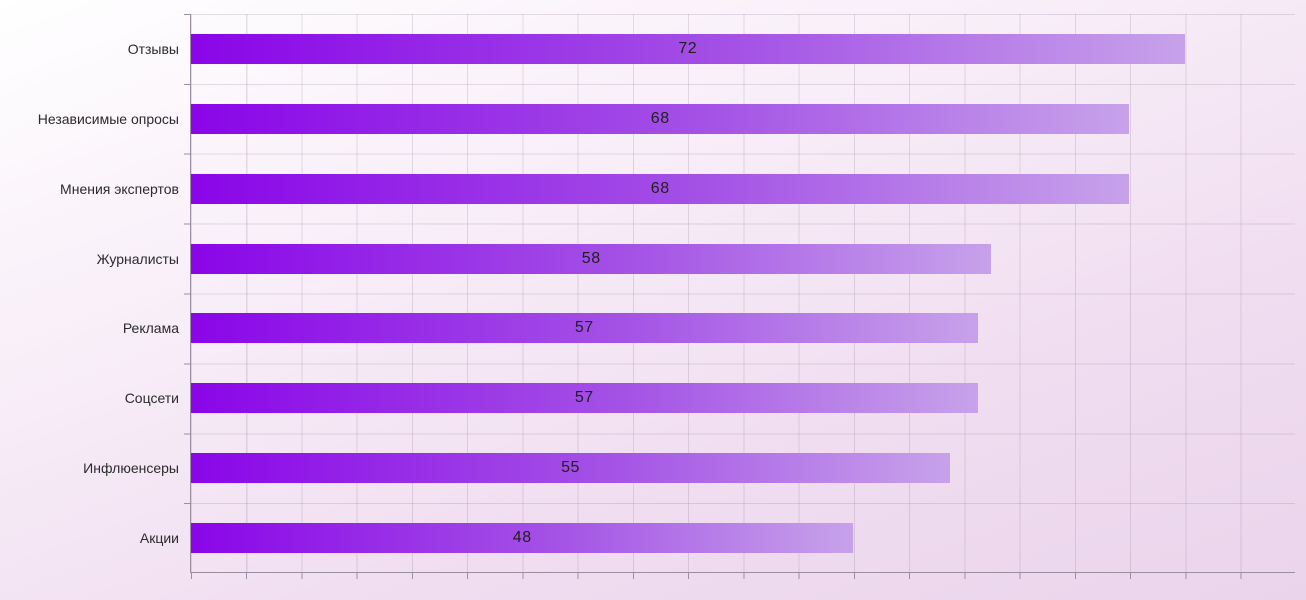 The height and width of the screenshot is (600, 1306). I want to click on category-label: Мнения экспертов, so click(119, 188).